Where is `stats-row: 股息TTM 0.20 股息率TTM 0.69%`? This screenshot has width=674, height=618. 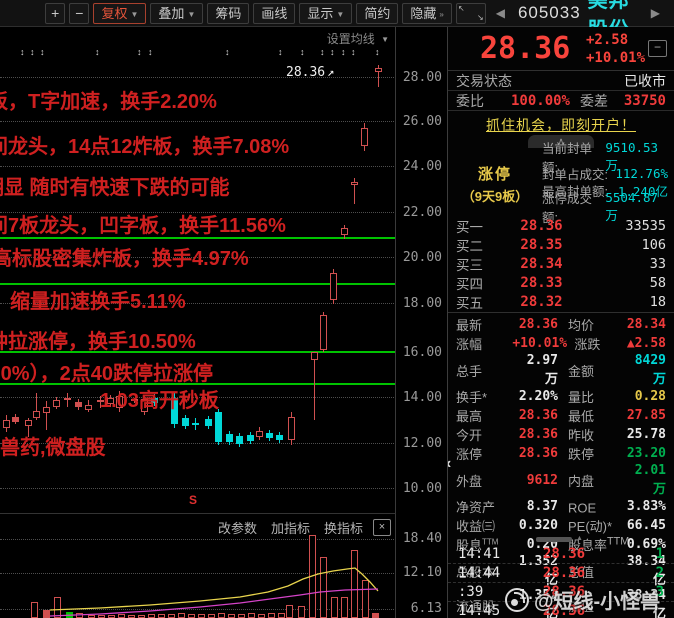
stats-row: 股息TTM 0.20 股息率TTM 0.69% is located at coordinates (561, 544).